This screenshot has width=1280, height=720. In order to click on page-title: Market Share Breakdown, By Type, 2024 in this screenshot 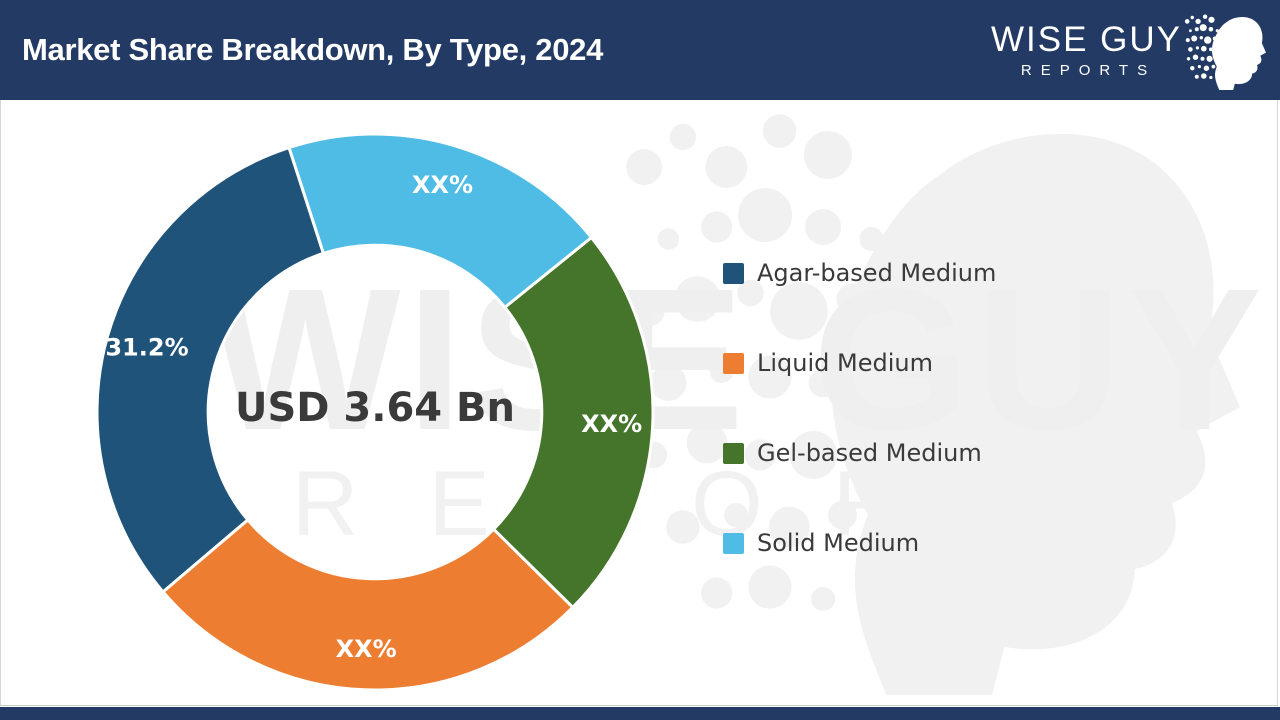, I will do `click(313, 49)`.